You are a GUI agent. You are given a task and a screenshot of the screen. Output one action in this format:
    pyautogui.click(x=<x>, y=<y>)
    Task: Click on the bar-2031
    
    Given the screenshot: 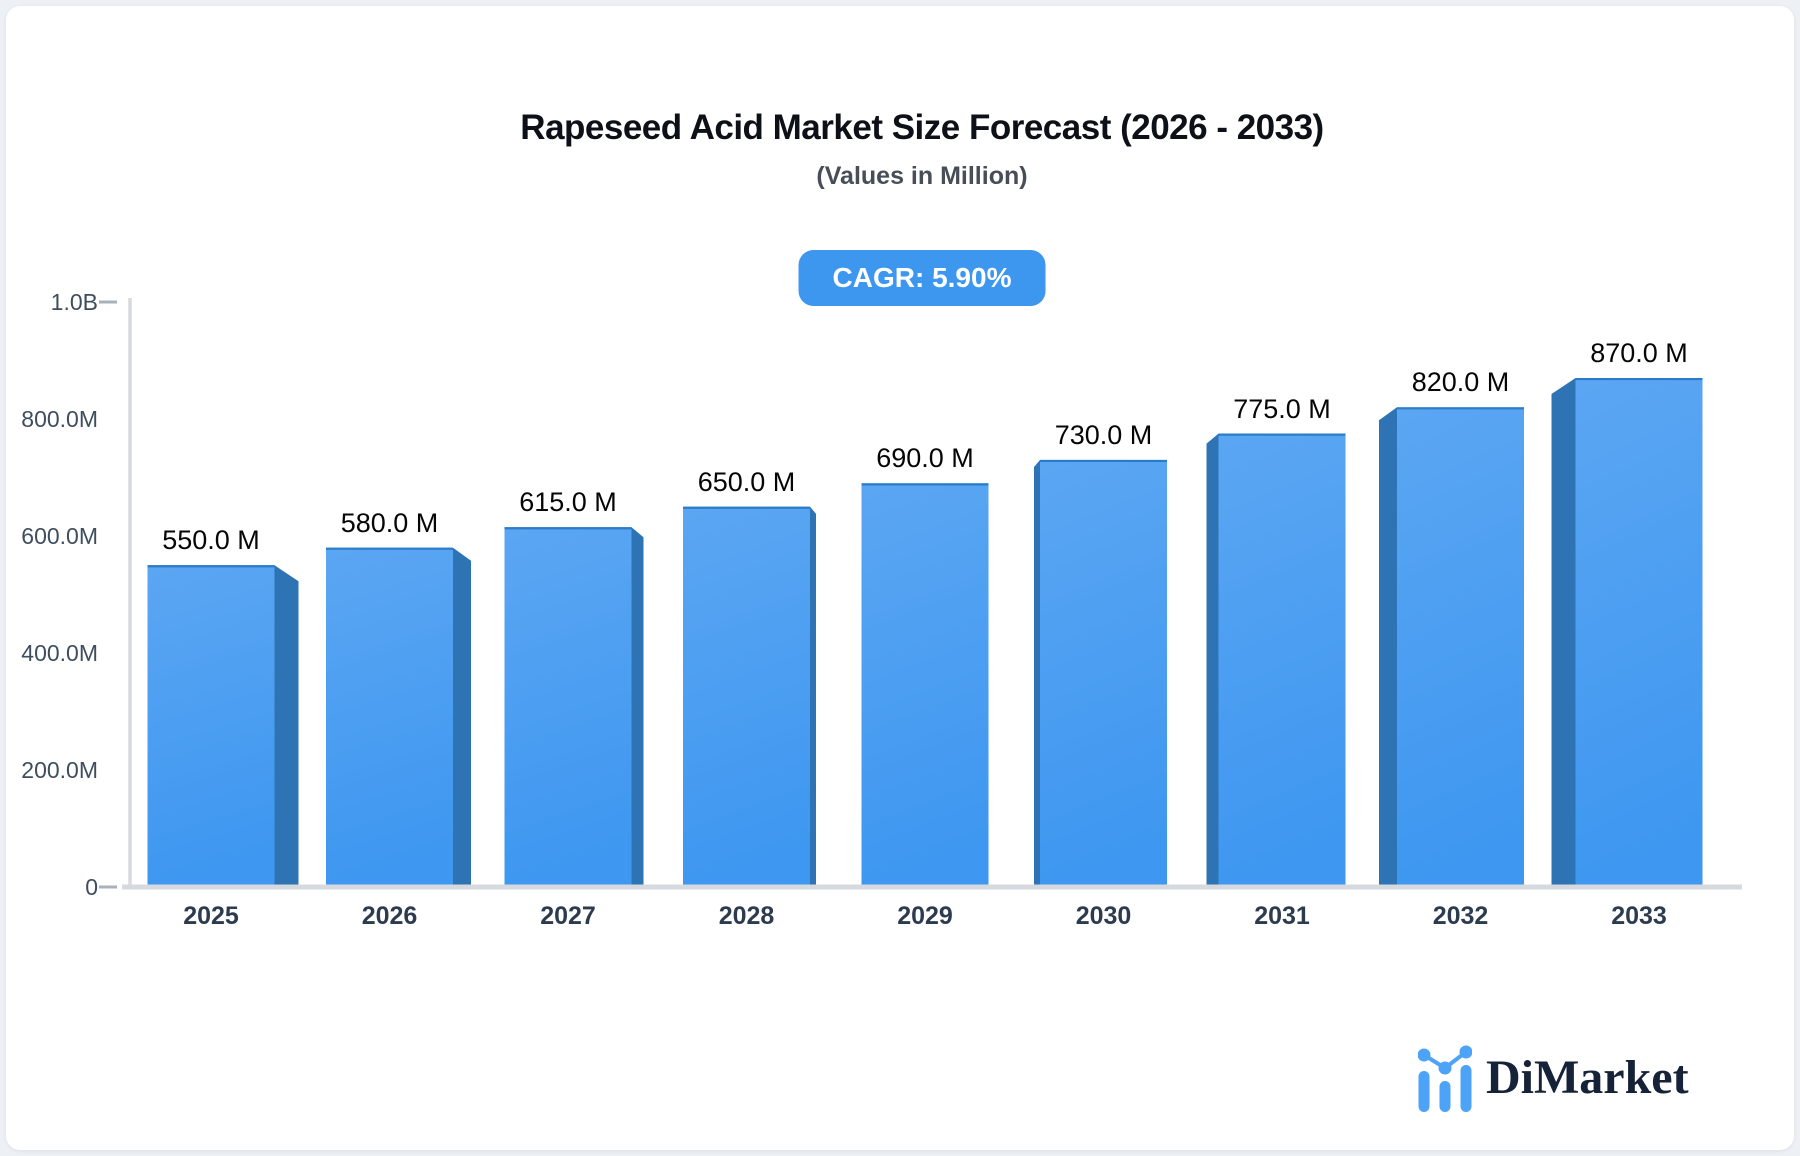 What is the action you would take?
    pyautogui.click(x=1282, y=660)
    